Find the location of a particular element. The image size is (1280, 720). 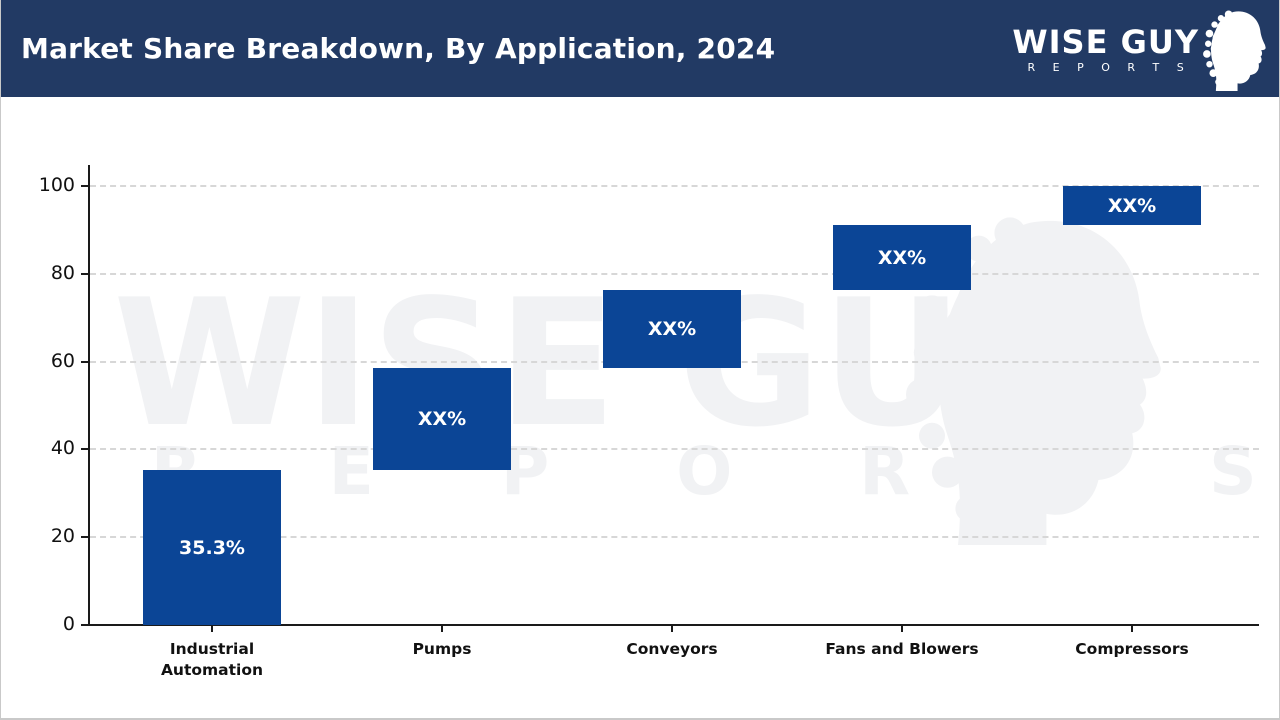

logo-head-icon is located at coordinates (1234, 50).